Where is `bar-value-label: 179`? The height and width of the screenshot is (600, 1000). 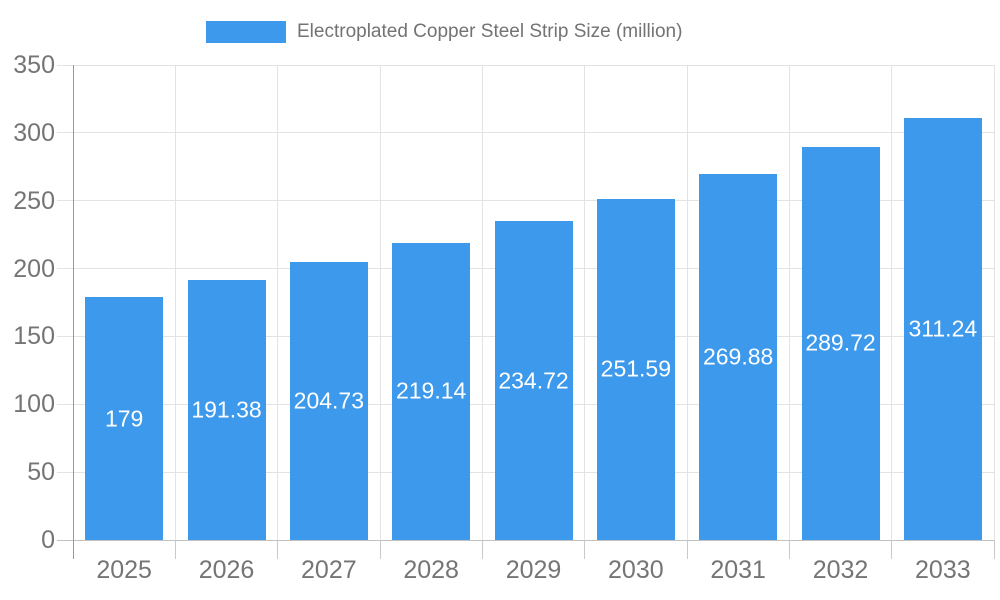 bar-value-label: 179 is located at coordinates (124, 418).